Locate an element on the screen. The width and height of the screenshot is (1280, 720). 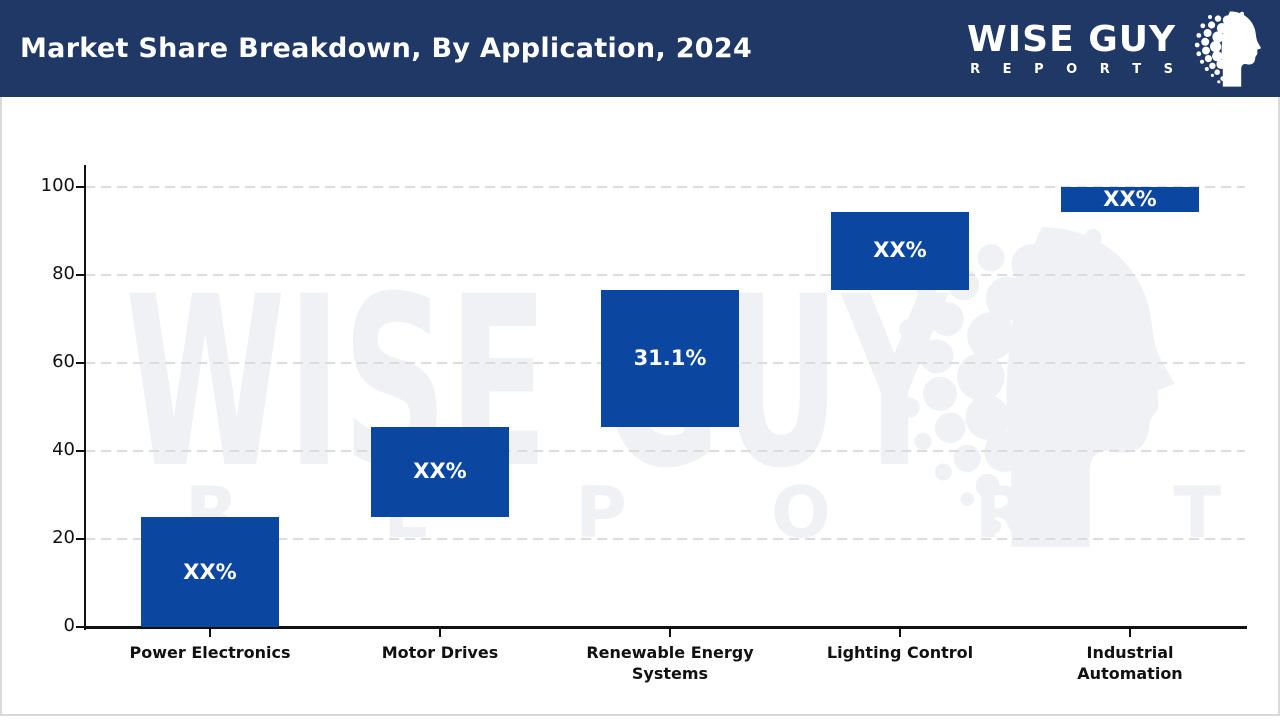
panel-left-border is located at coordinates (1, 406).